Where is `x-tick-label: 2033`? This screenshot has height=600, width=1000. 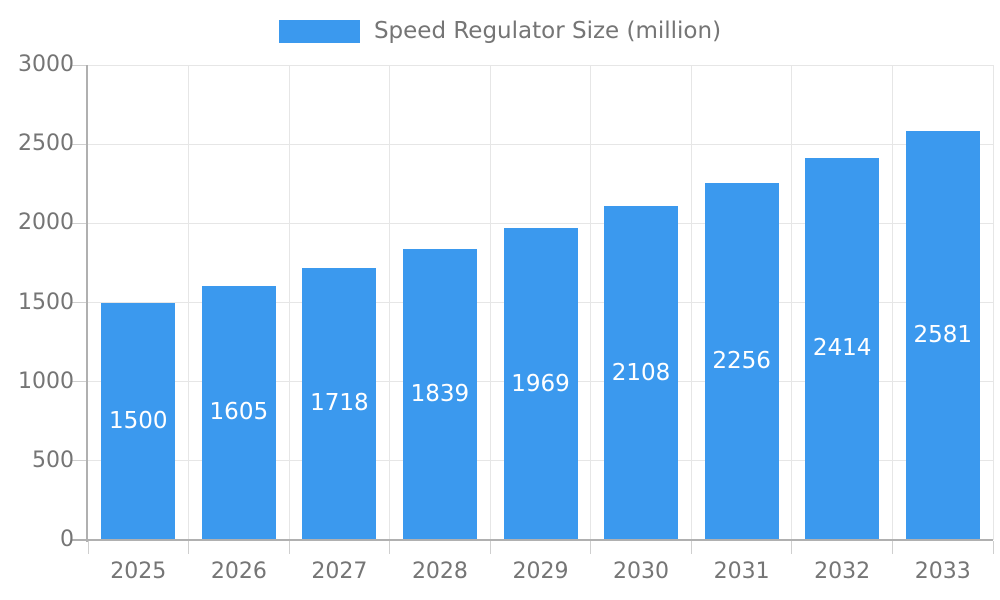 x-tick-label: 2033 is located at coordinates (942, 571).